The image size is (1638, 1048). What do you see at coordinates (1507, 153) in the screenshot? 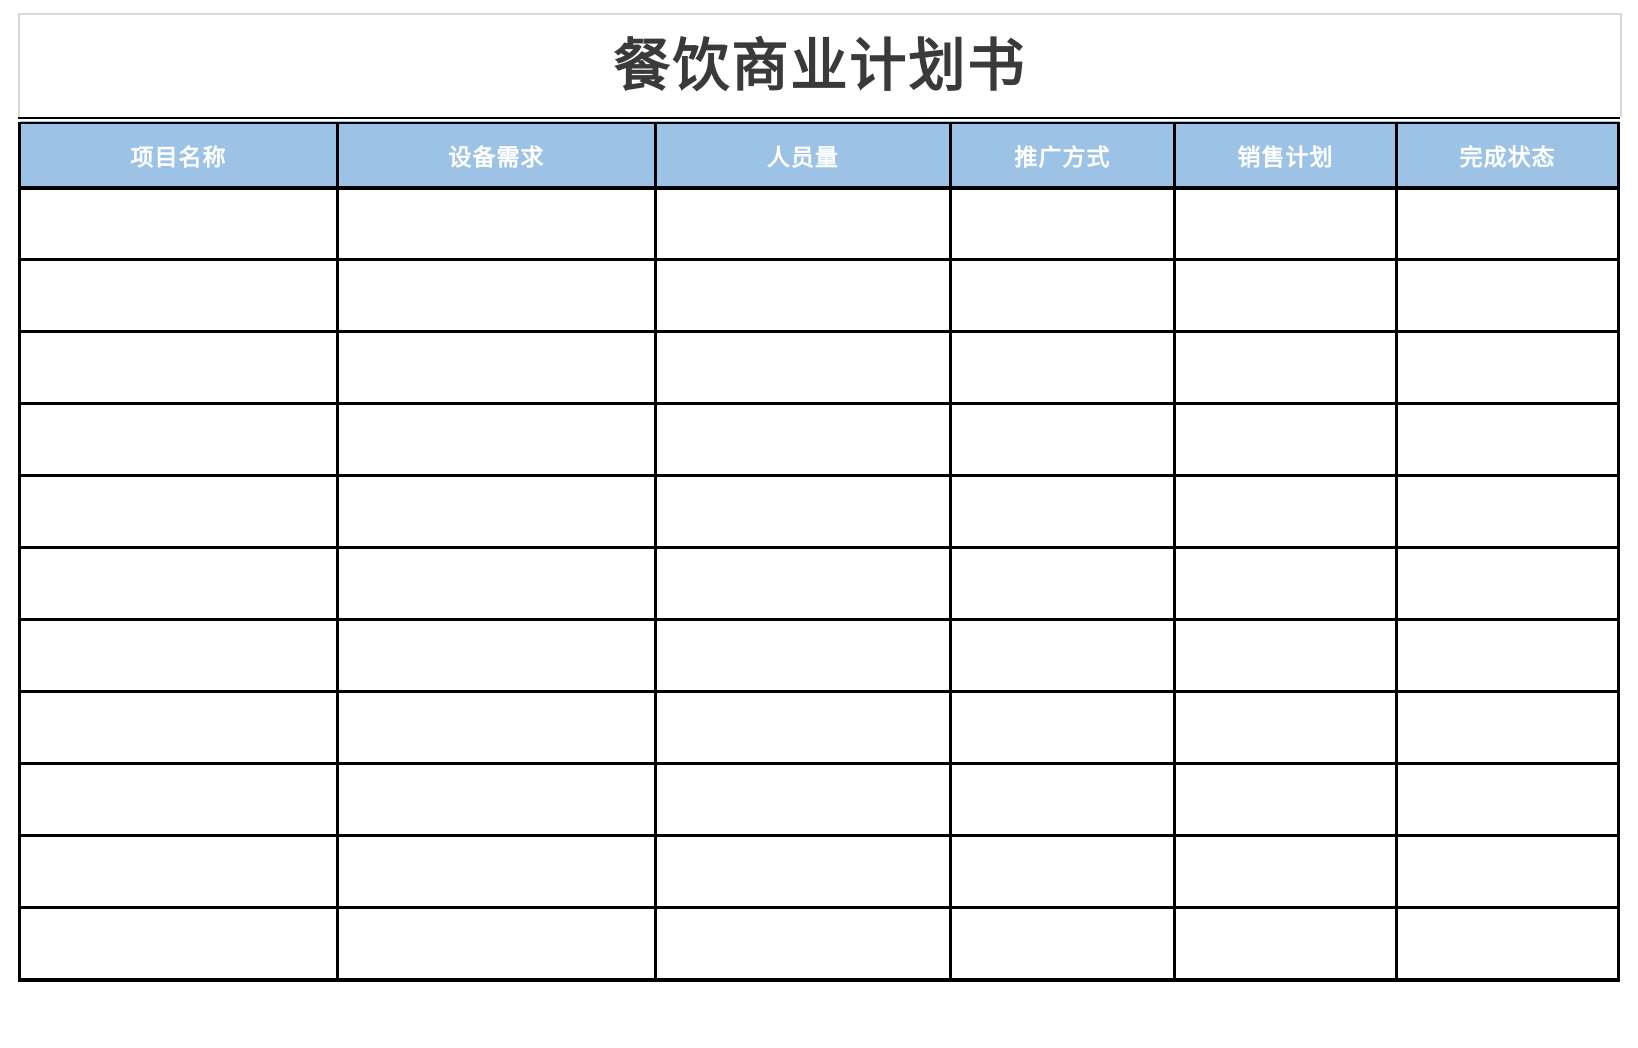
I see `column-header: 完成状态` at bounding box center [1507, 153].